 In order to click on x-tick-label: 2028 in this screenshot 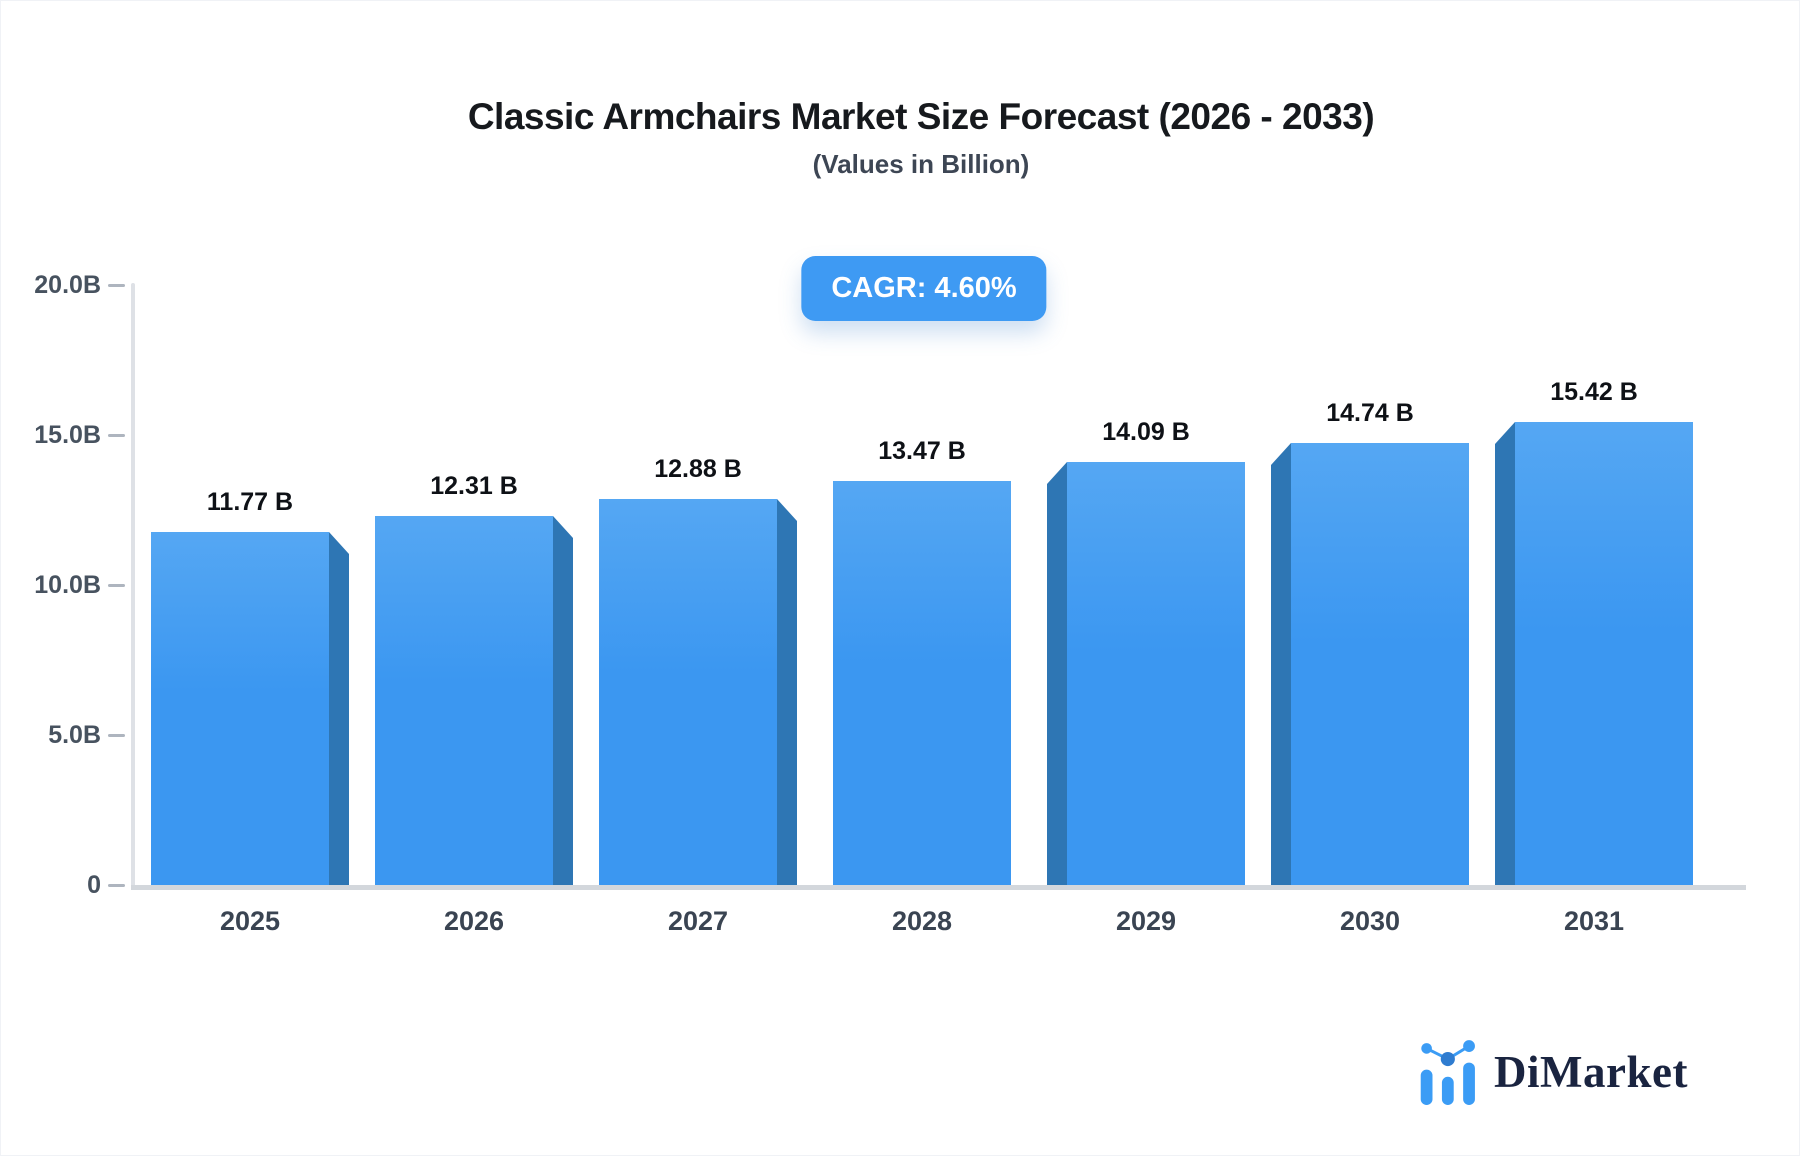, I will do `click(922, 921)`.